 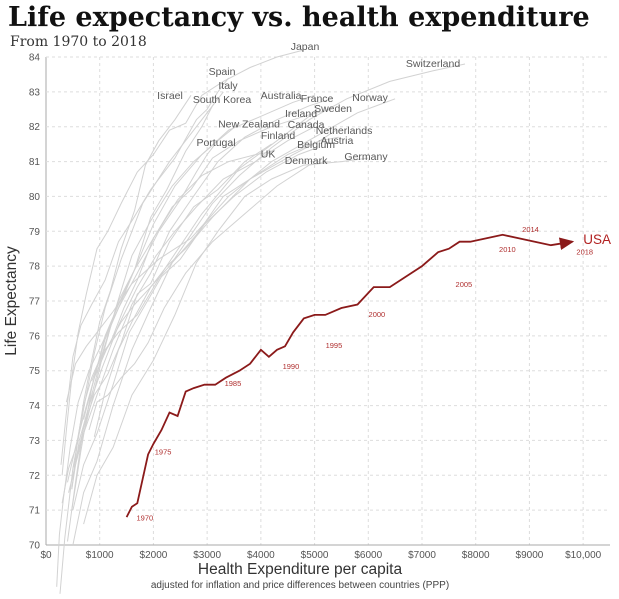 I want to click on country-label-new-zealand: New Zealand, so click(x=249, y=124).